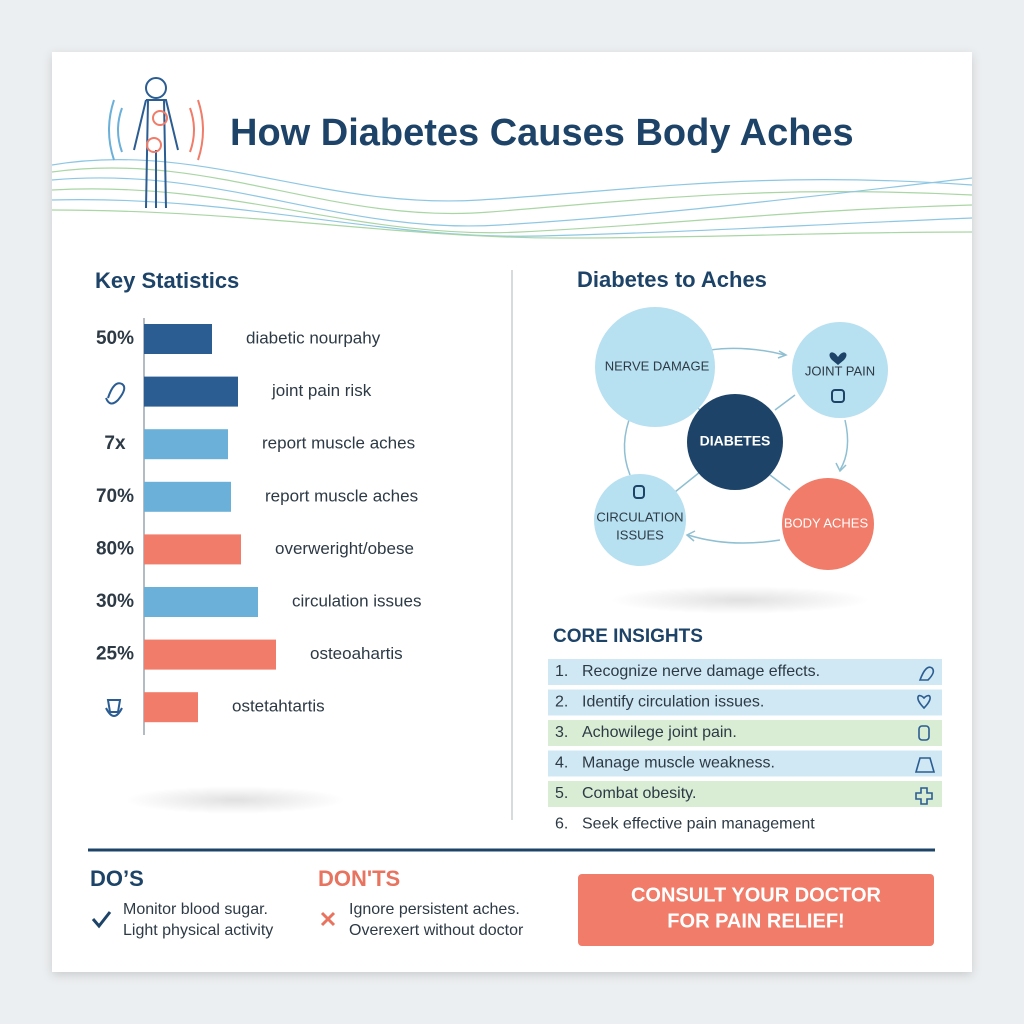  Describe the element at coordinates (657, 365) in the screenshot. I see `node-label: NERVE DAMAGE` at that location.